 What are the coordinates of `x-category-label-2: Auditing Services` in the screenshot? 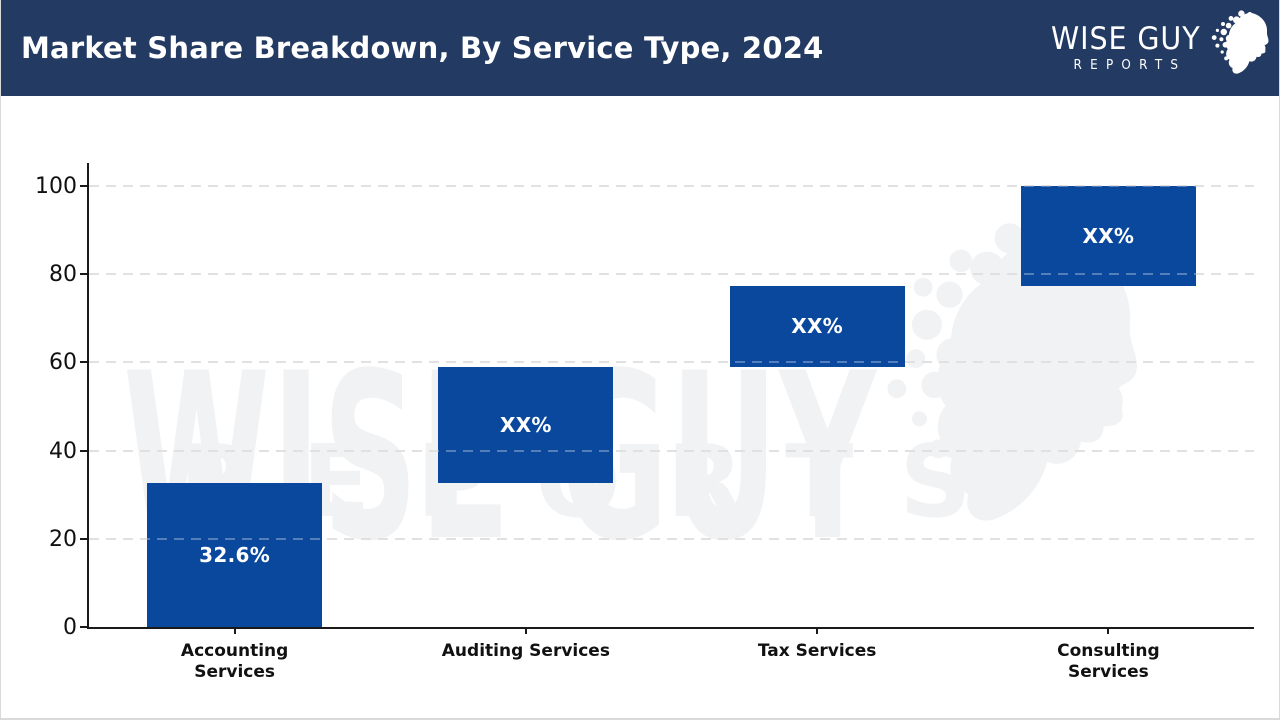 It's located at (525, 651).